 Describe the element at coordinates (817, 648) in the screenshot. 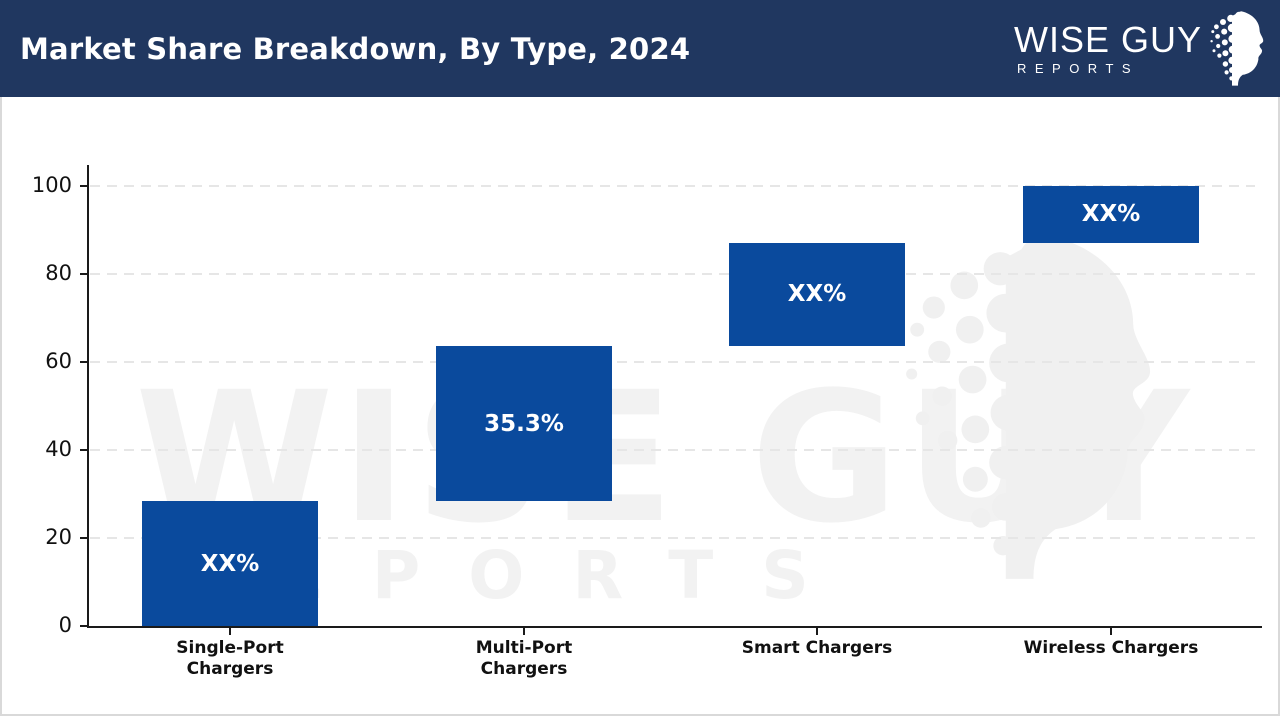

I see `x-category-label: Smart Chargers` at that location.